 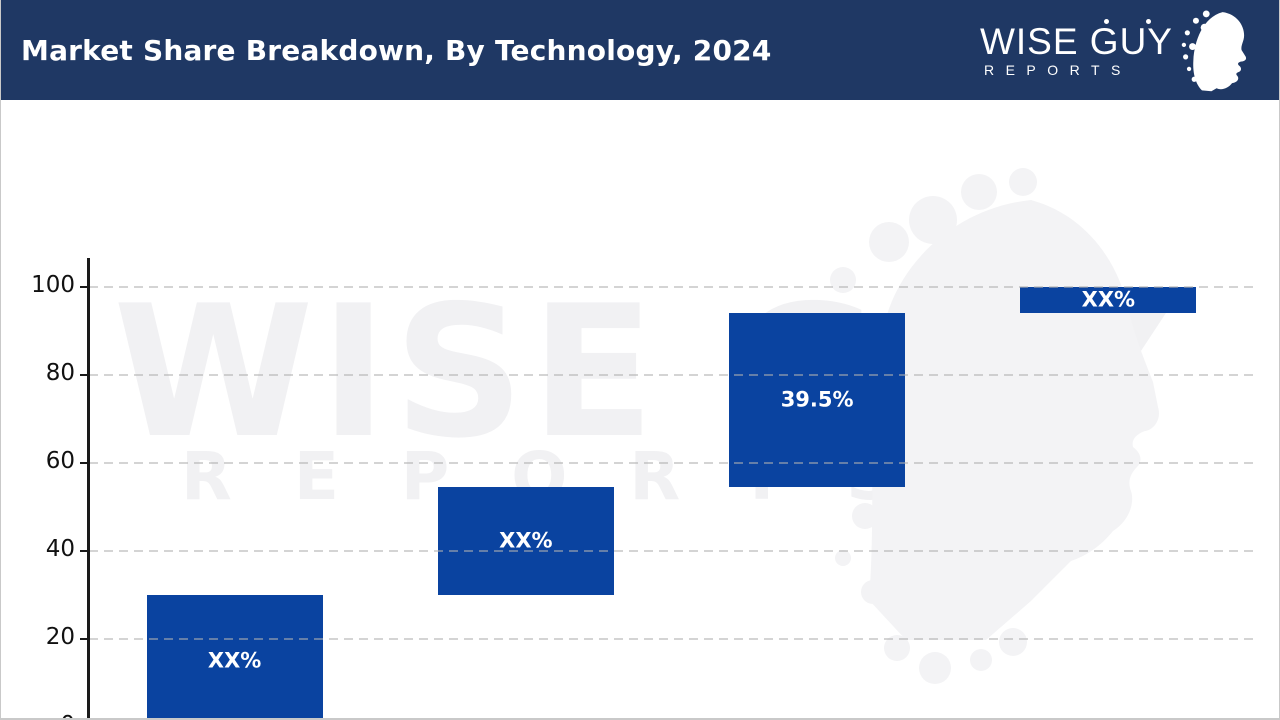 I want to click on y-tick-label: 80, so click(x=60, y=373).